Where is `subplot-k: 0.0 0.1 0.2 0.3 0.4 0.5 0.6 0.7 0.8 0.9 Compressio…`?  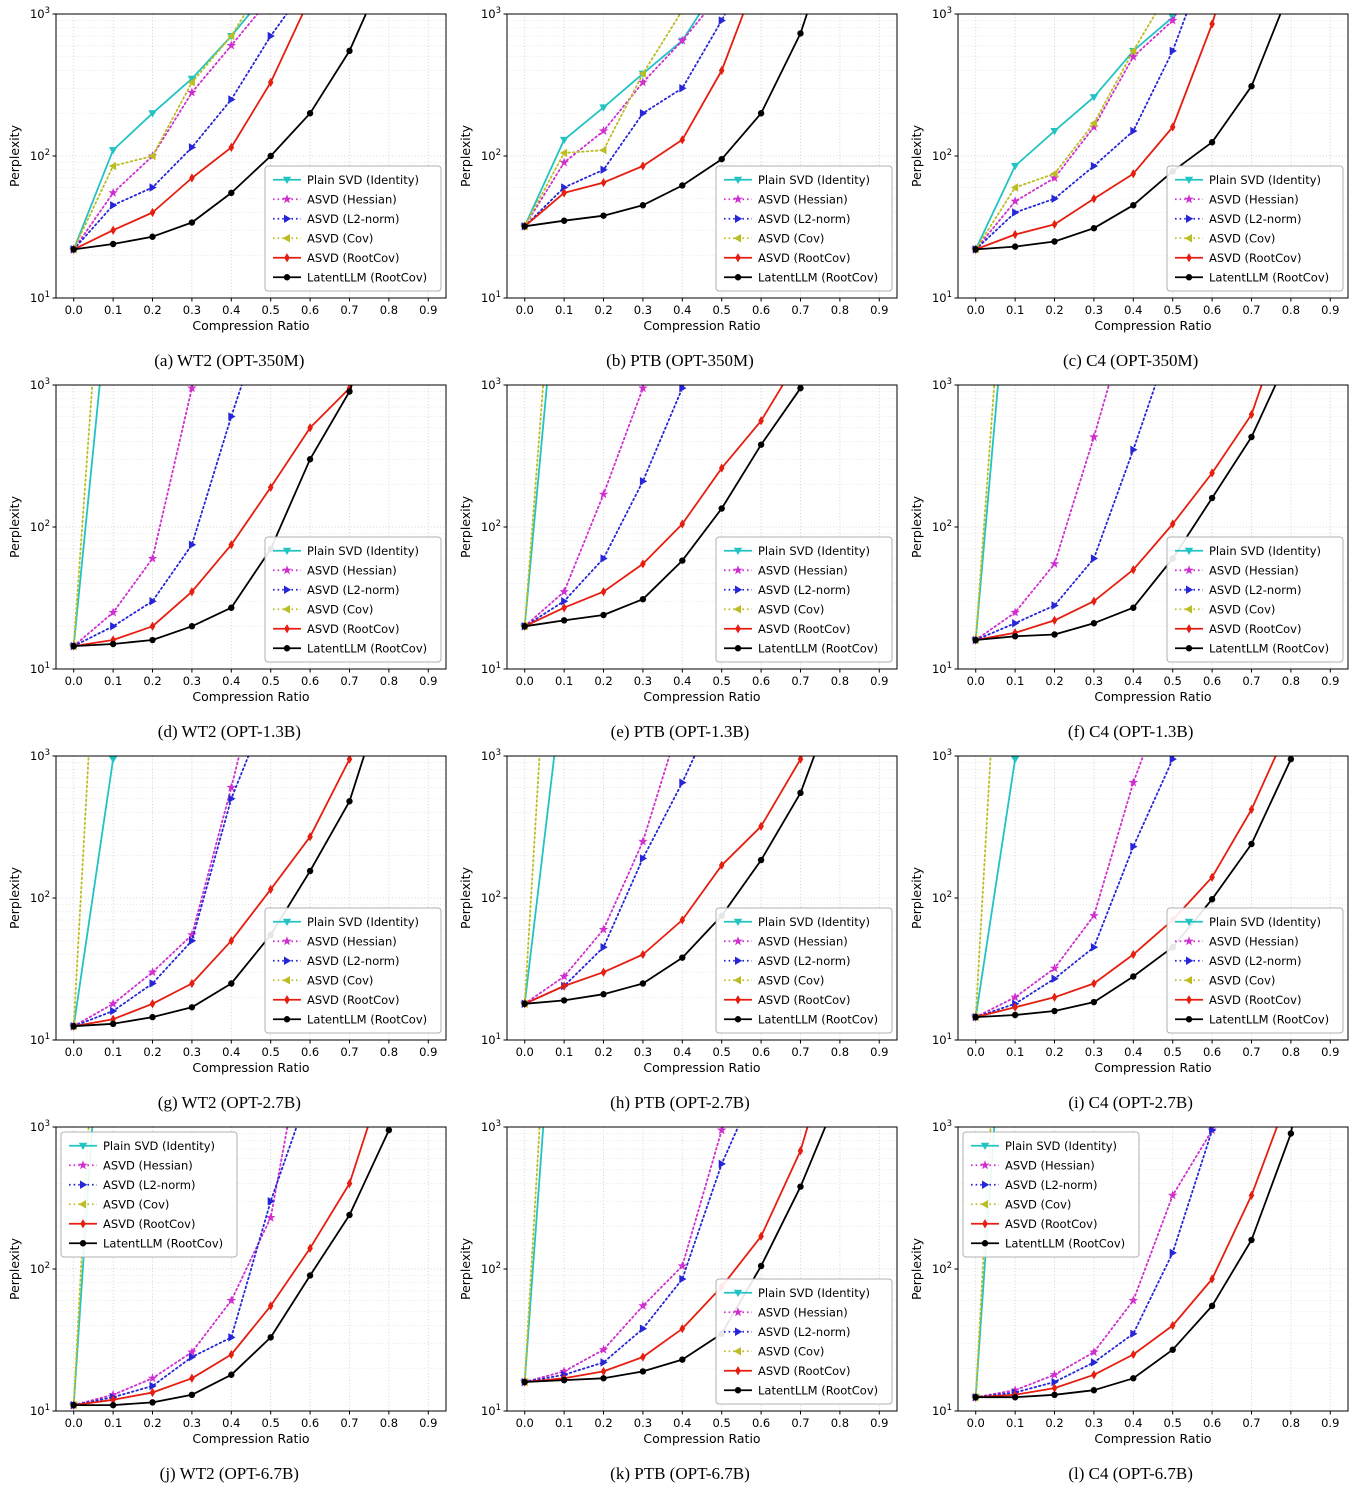
subplot-k: 0.0 0.1 0.2 0.3 0.4 0.5 0.6 0.7 0.8 0.9 Compressio… is located at coordinates (680, 1303).